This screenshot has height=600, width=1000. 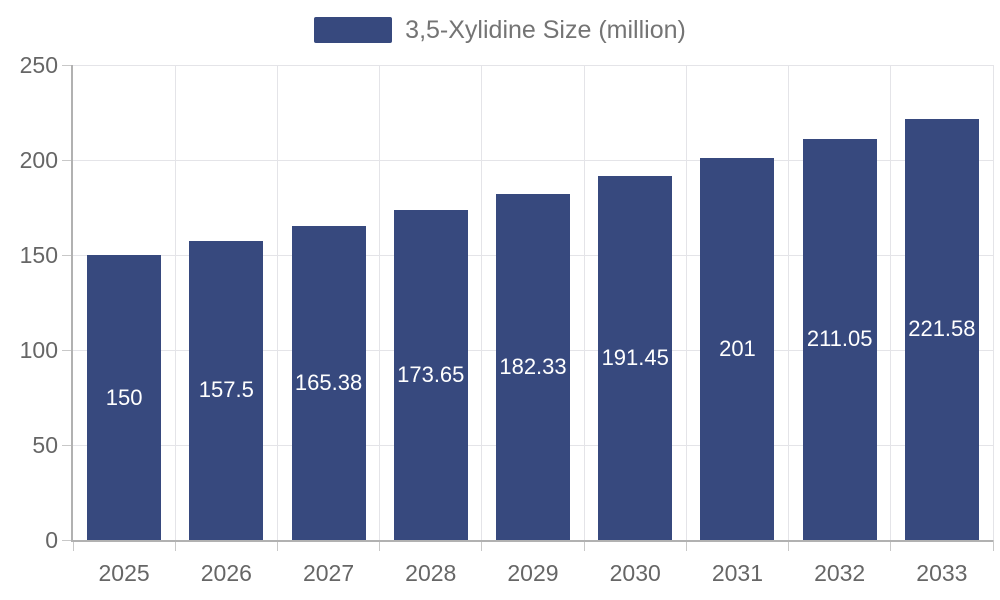 I want to click on y-axis-label: 0, so click(x=51, y=540).